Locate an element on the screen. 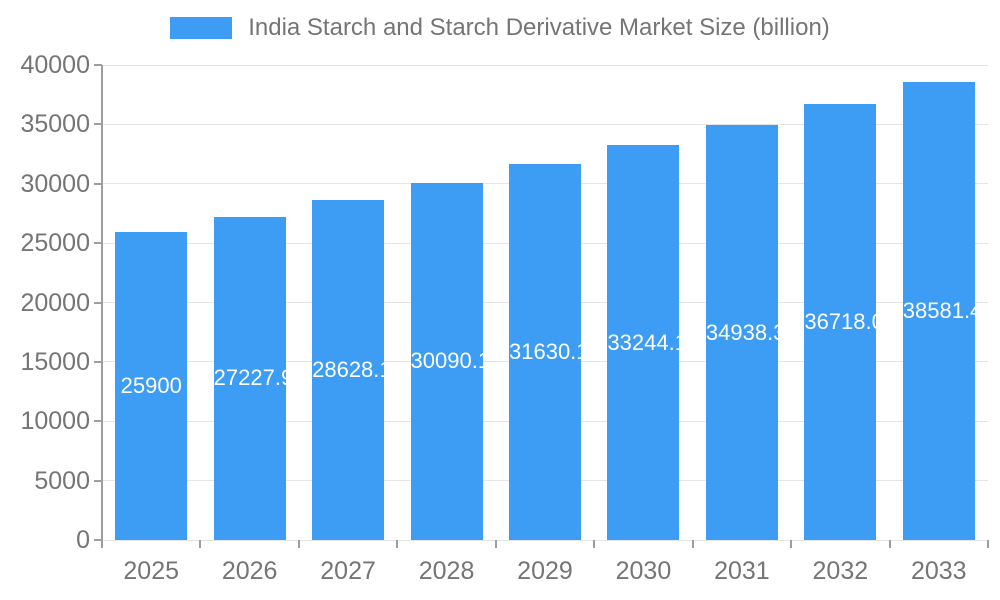 The image size is (1000, 600). x-tick-label: 2031 is located at coordinates (742, 571).